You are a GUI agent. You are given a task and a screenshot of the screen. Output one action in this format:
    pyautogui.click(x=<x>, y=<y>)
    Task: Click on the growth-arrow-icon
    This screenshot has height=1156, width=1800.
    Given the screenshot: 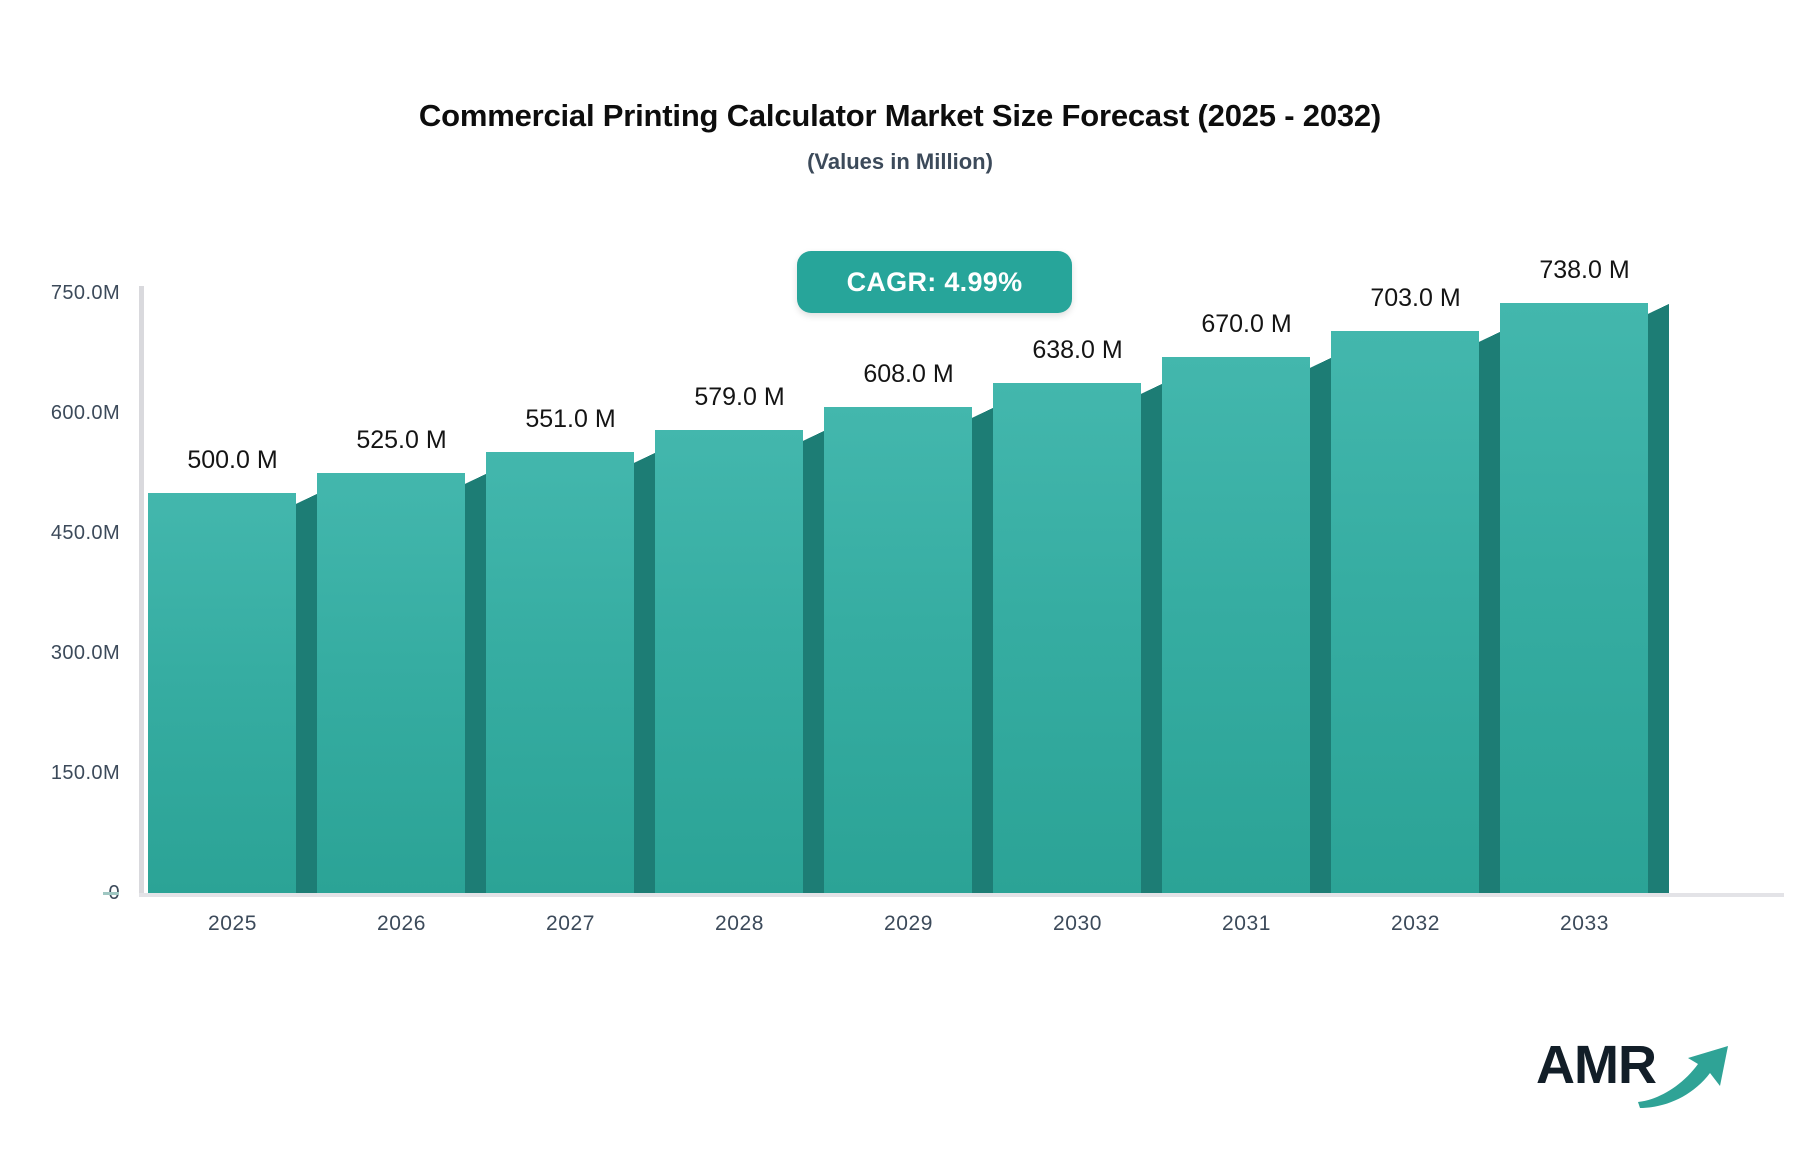 What is the action you would take?
    pyautogui.click(x=1683, y=1077)
    